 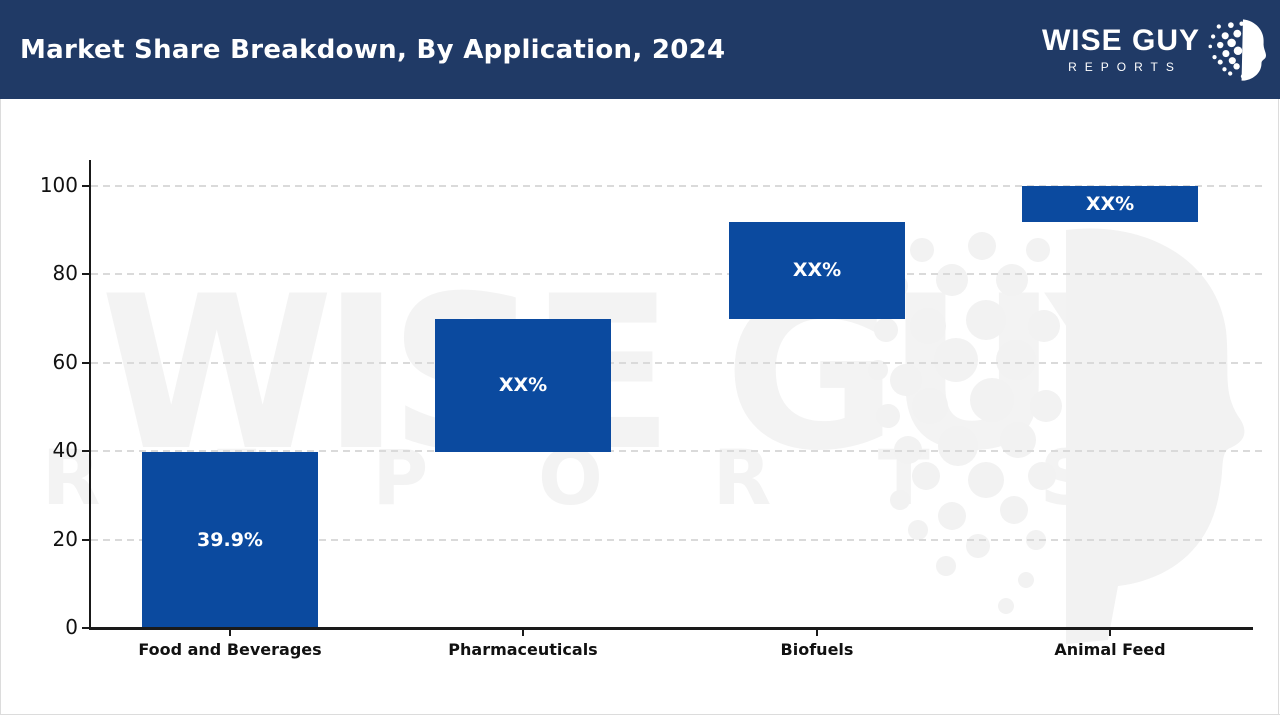 I want to click on bar-animal-feed: XX%, so click(x=1110, y=204).